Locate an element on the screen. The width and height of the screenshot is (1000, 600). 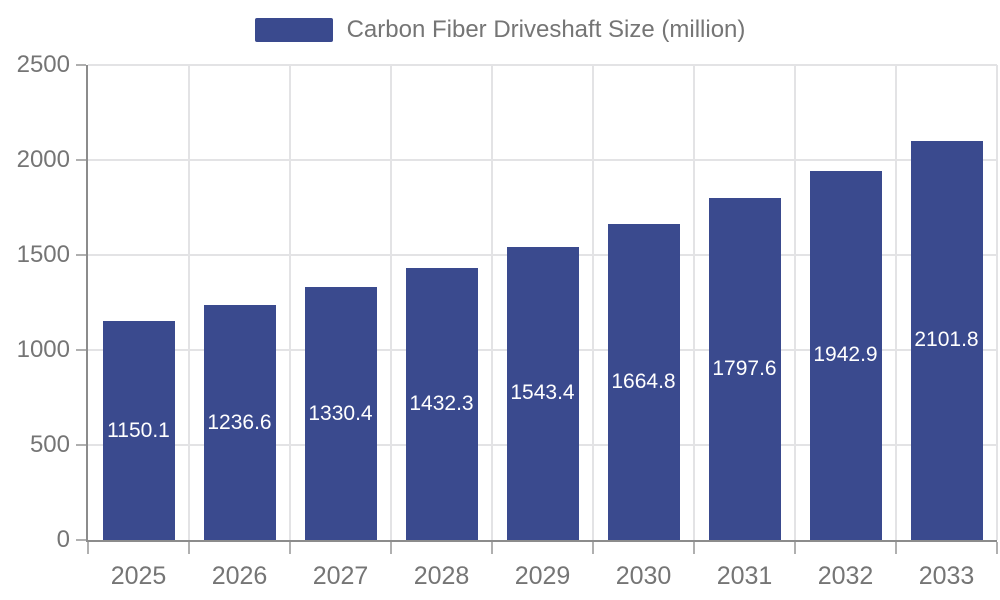
y-tick-label: 500 is located at coordinates (49, 444).